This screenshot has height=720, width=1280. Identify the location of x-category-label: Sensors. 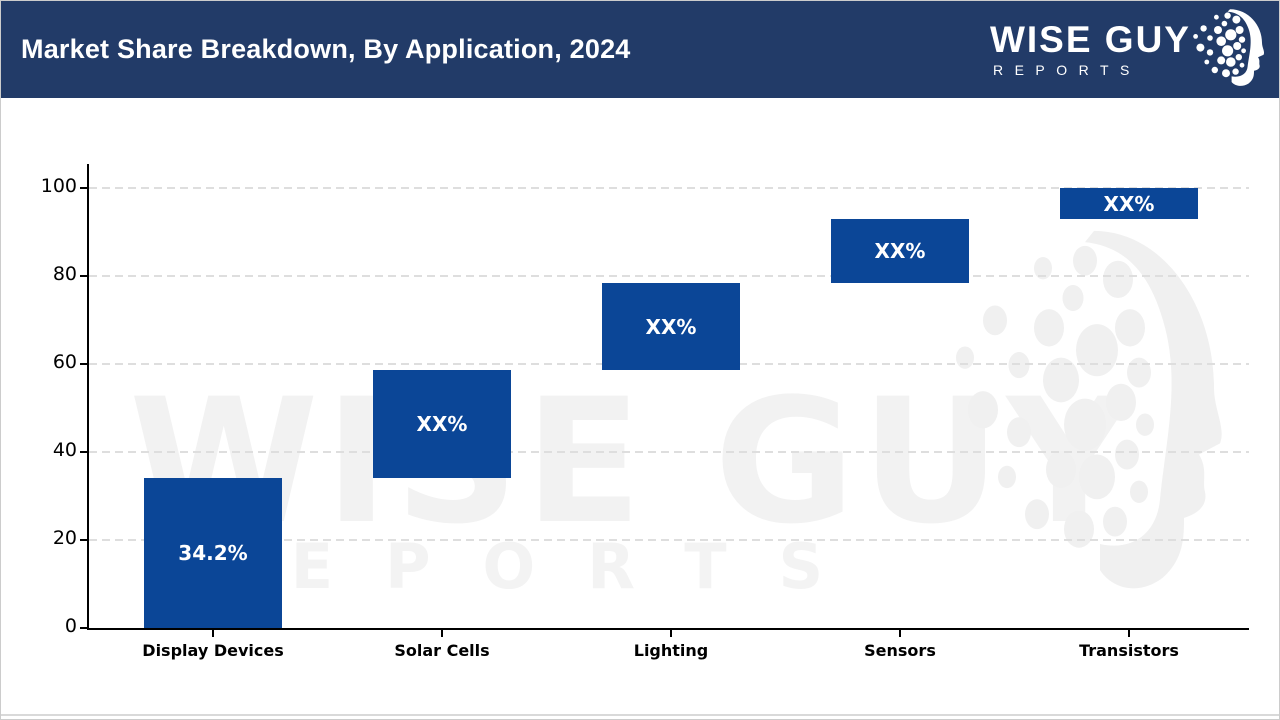
(900, 650).